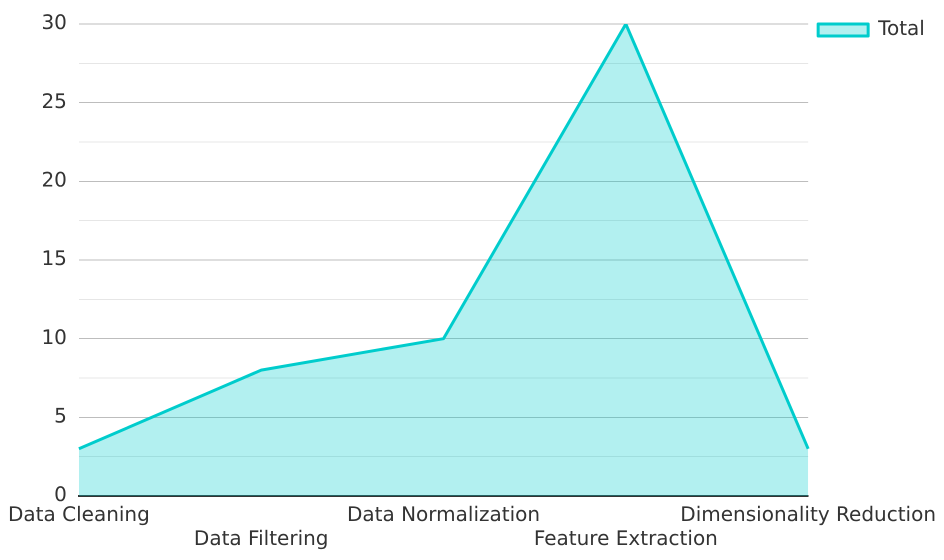  What do you see at coordinates (808, 514) in the screenshot?
I see `x-tick-label: Dimensionality Reduction` at bounding box center [808, 514].